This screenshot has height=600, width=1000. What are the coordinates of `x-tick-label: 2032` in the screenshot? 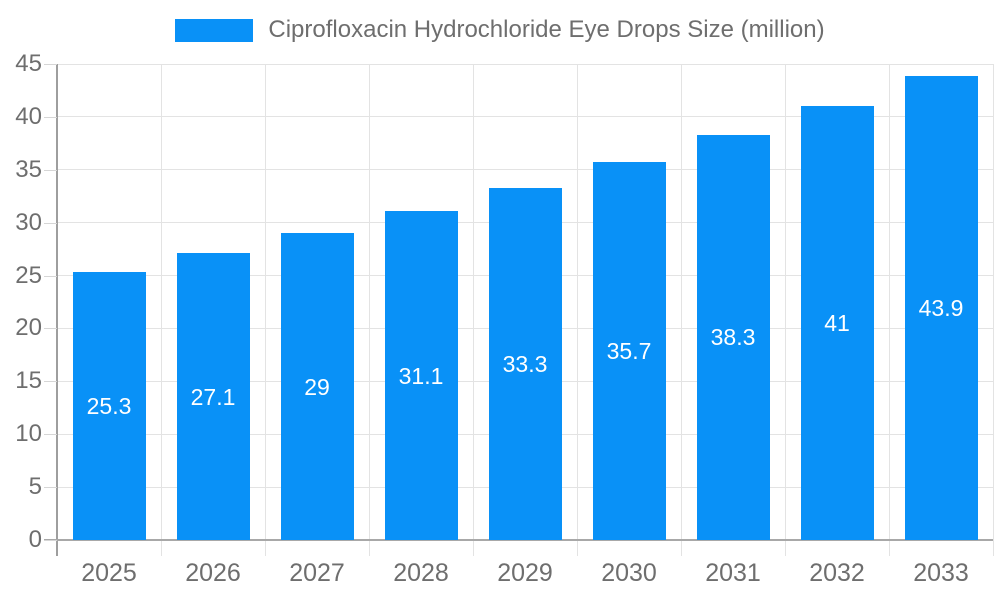 It's located at (837, 573).